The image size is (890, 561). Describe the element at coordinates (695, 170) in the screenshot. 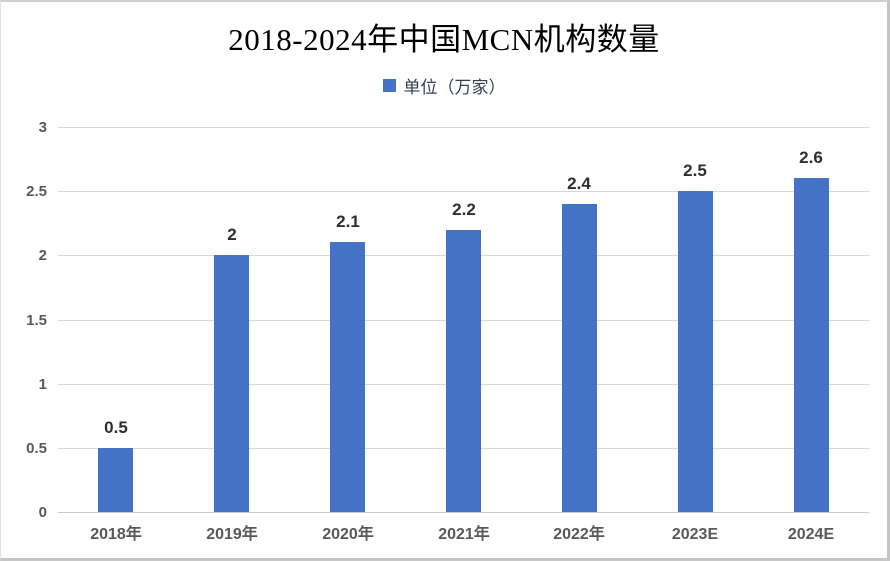

I see `bar-value-label: 2.5` at that location.